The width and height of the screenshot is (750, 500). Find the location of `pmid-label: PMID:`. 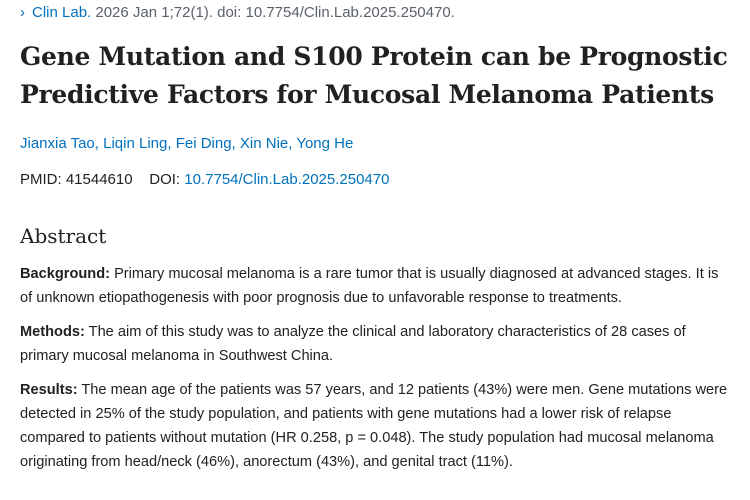

pmid-label: PMID: is located at coordinates (41, 179).